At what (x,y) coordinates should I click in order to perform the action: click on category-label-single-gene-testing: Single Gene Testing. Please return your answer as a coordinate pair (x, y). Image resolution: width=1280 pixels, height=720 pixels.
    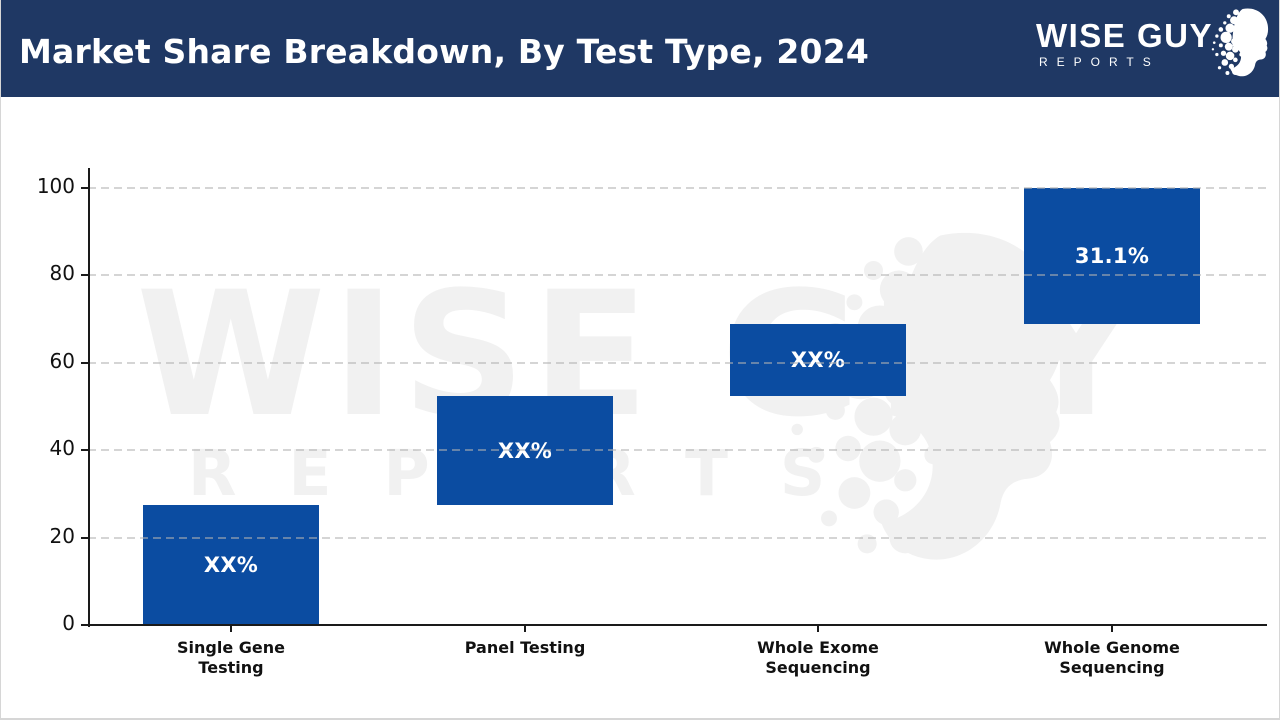
    Looking at the image, I should click on (231, 658).